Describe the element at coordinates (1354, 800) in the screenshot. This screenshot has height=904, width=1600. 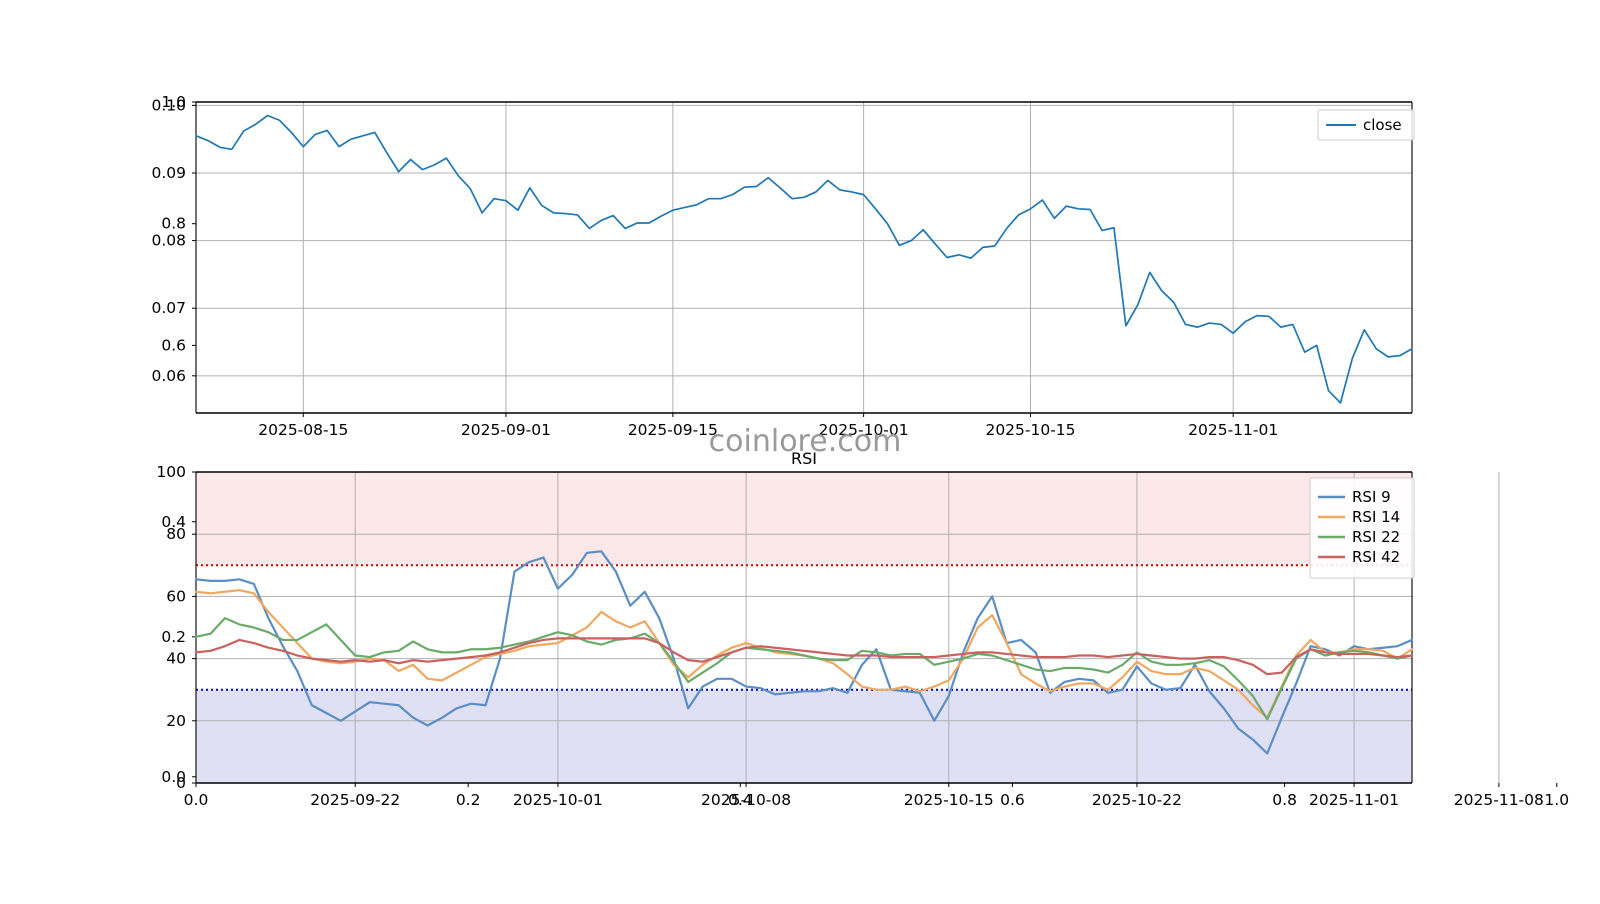
I see `rsi-xtick-label: 2025-11-01` at that location.